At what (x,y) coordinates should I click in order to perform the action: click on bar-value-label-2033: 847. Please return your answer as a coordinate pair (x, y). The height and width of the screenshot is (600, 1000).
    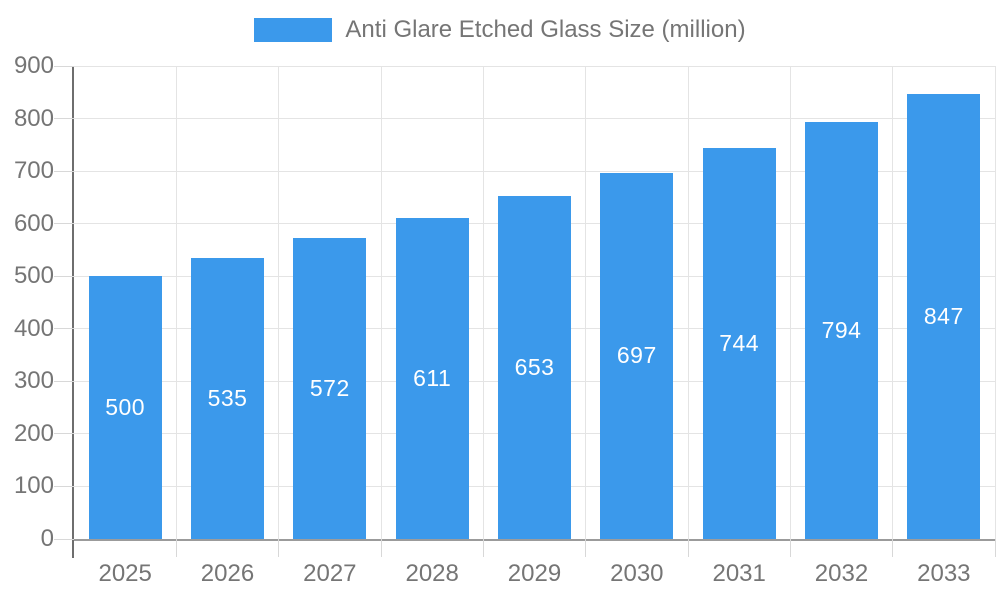
    Looking at the image, I should click on (943, 315).